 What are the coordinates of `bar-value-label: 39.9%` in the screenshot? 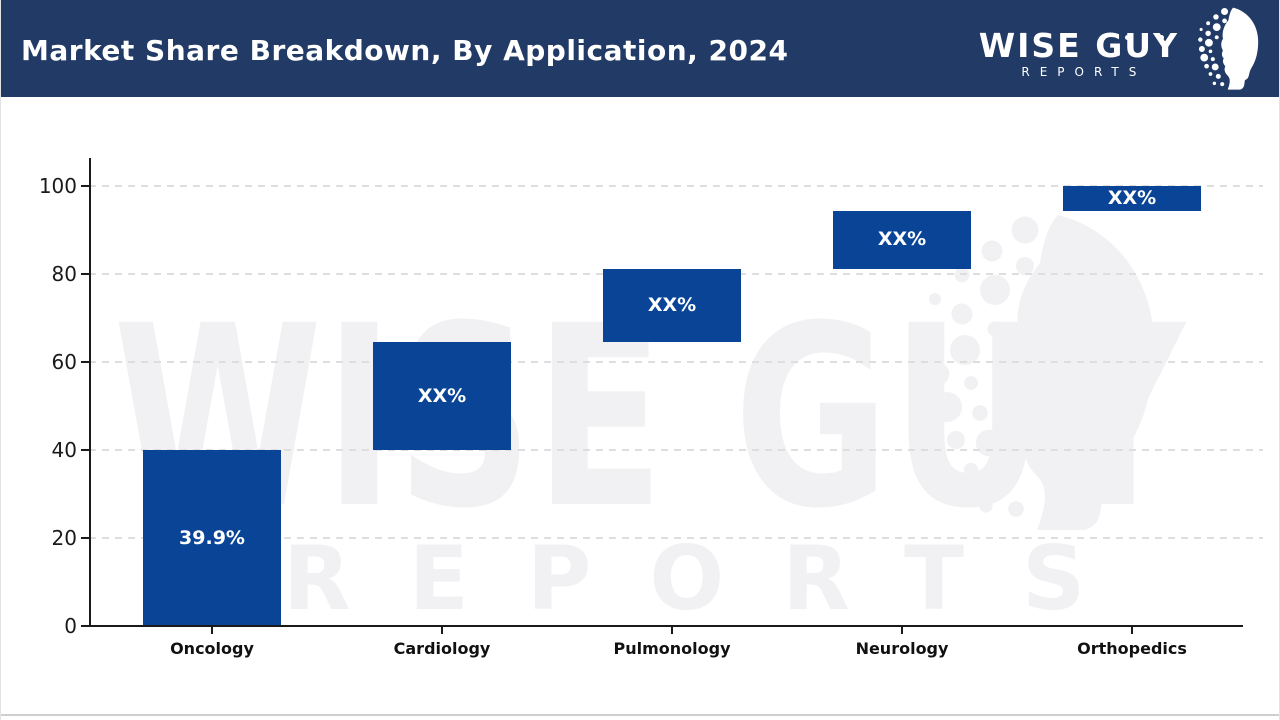 It's located at (212, 537).